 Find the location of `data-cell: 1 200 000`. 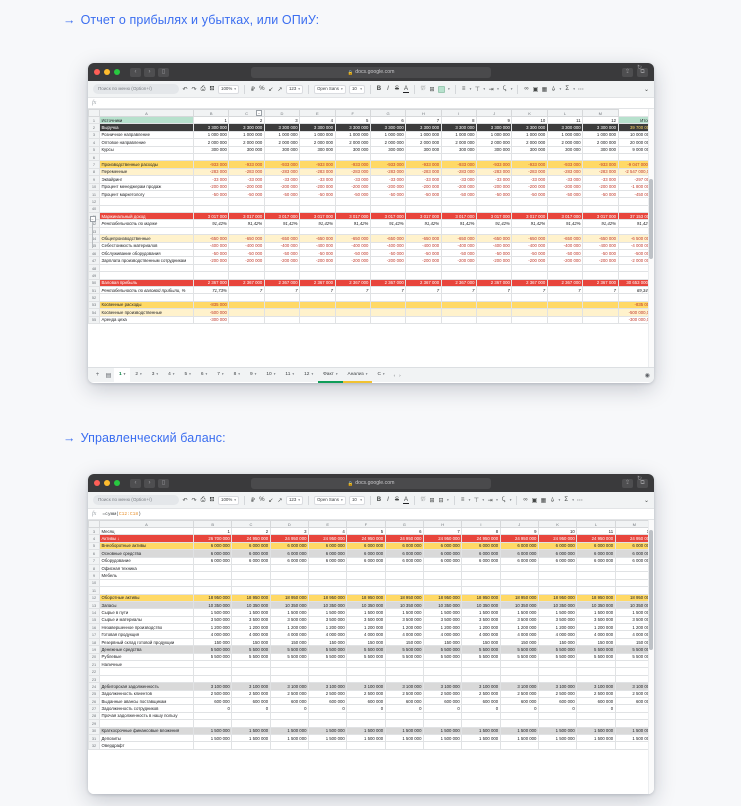

data-cell: 1 200 000 is located at coordinates (212, 627).